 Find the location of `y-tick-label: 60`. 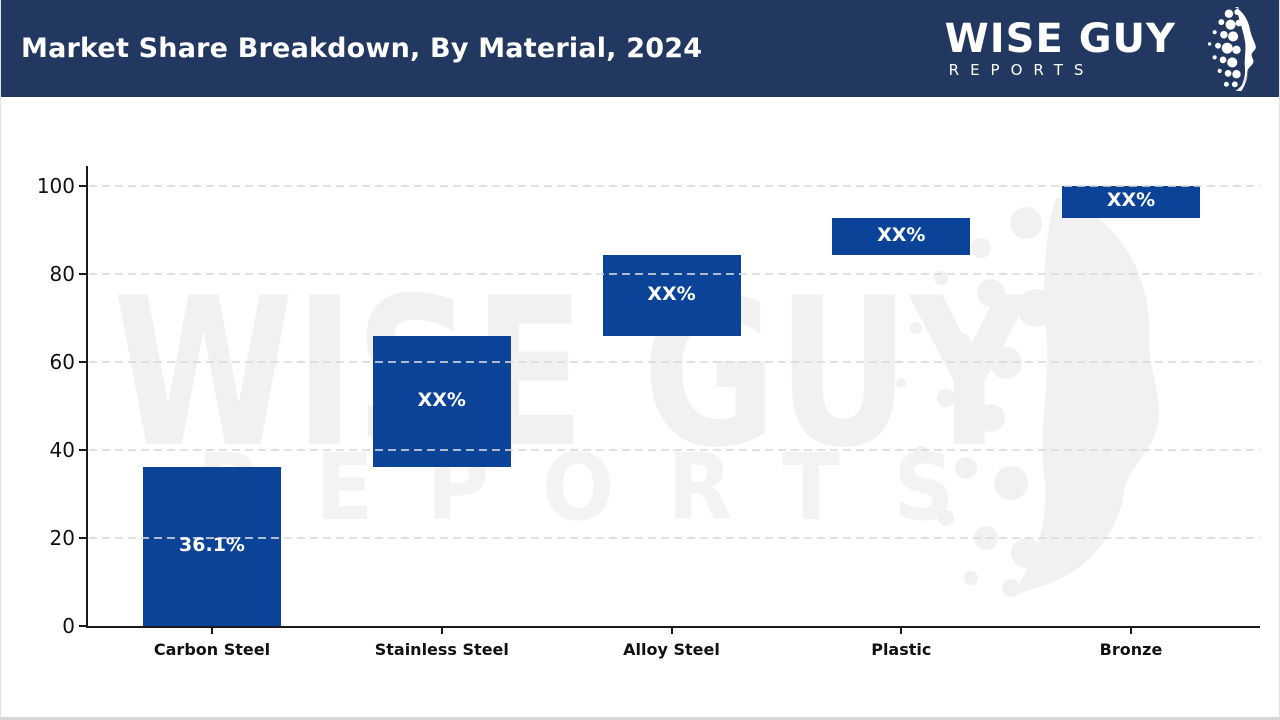

y-tick-label: 60 is located at coordinates (62, 361).